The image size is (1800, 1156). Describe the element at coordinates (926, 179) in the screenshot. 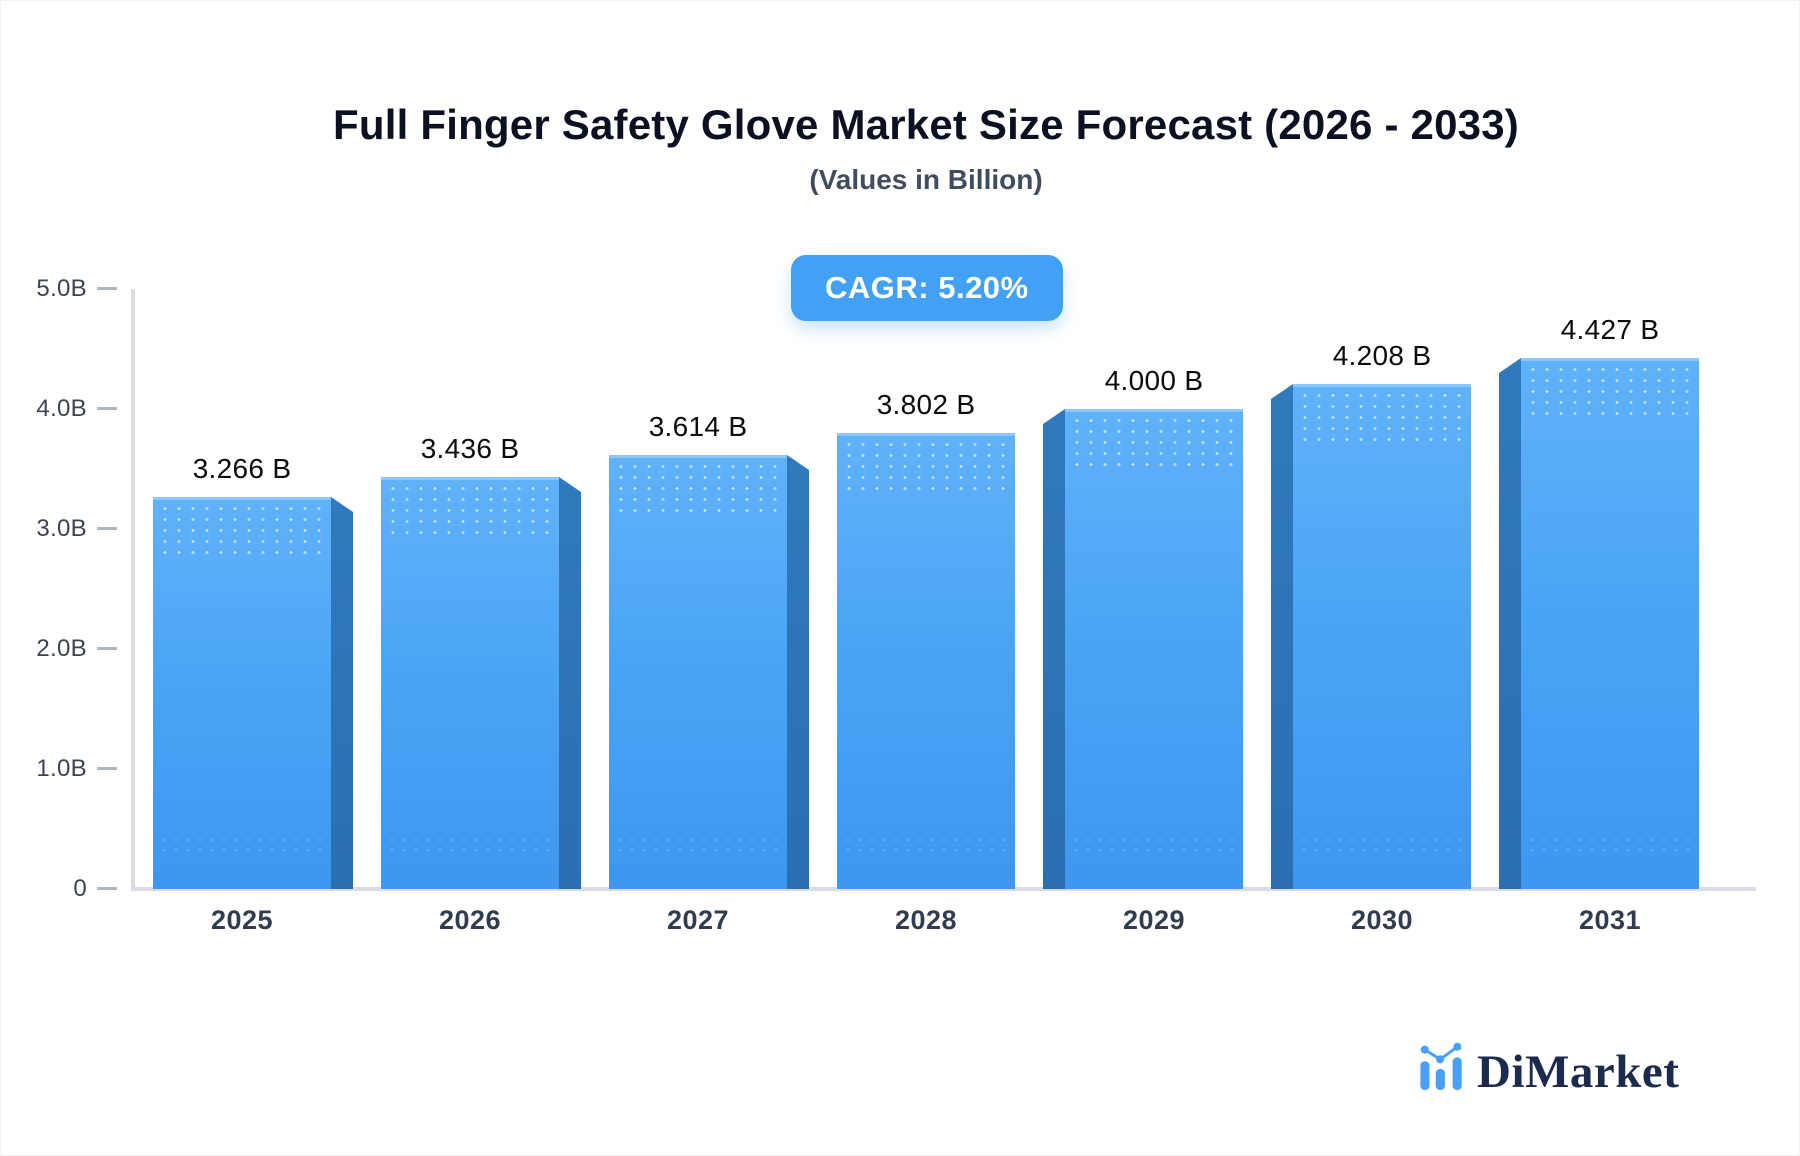

I see `chart-subtitle: (Values in Billion)` at that location.